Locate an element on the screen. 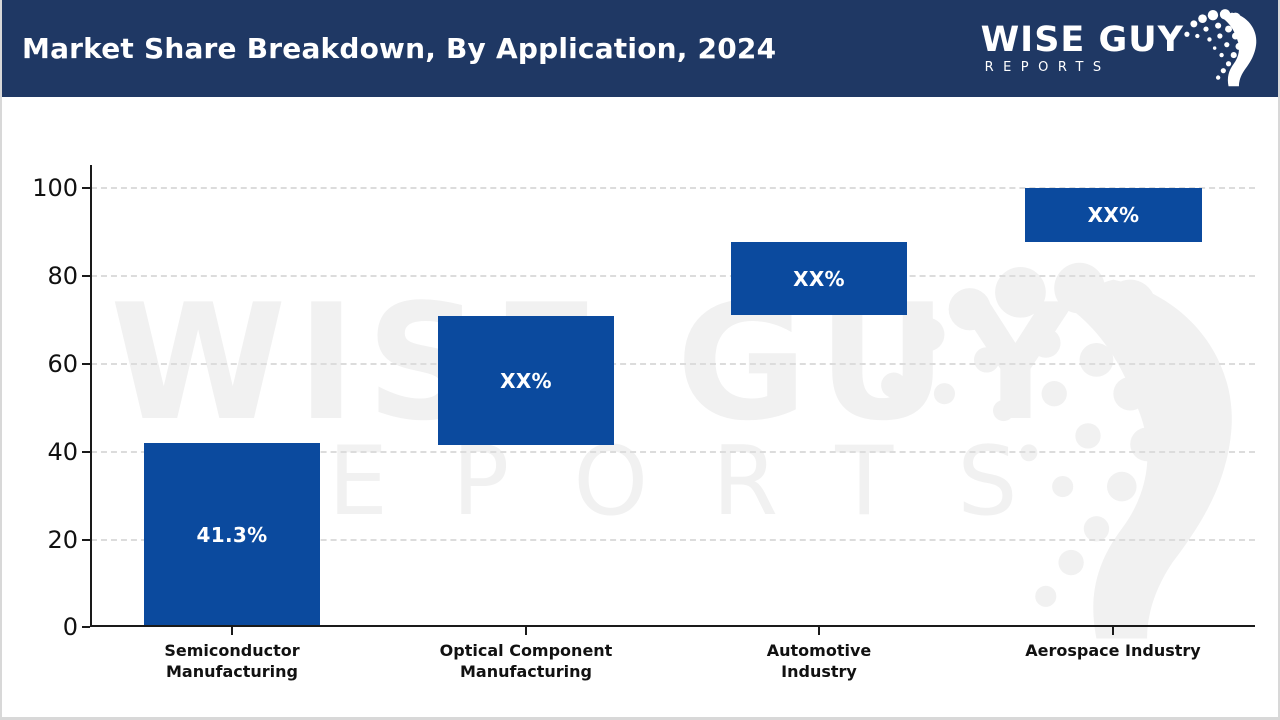 This screenshot has height=720, width=1280. wise-guy-head-icon is located at coordinates (1220, 47).